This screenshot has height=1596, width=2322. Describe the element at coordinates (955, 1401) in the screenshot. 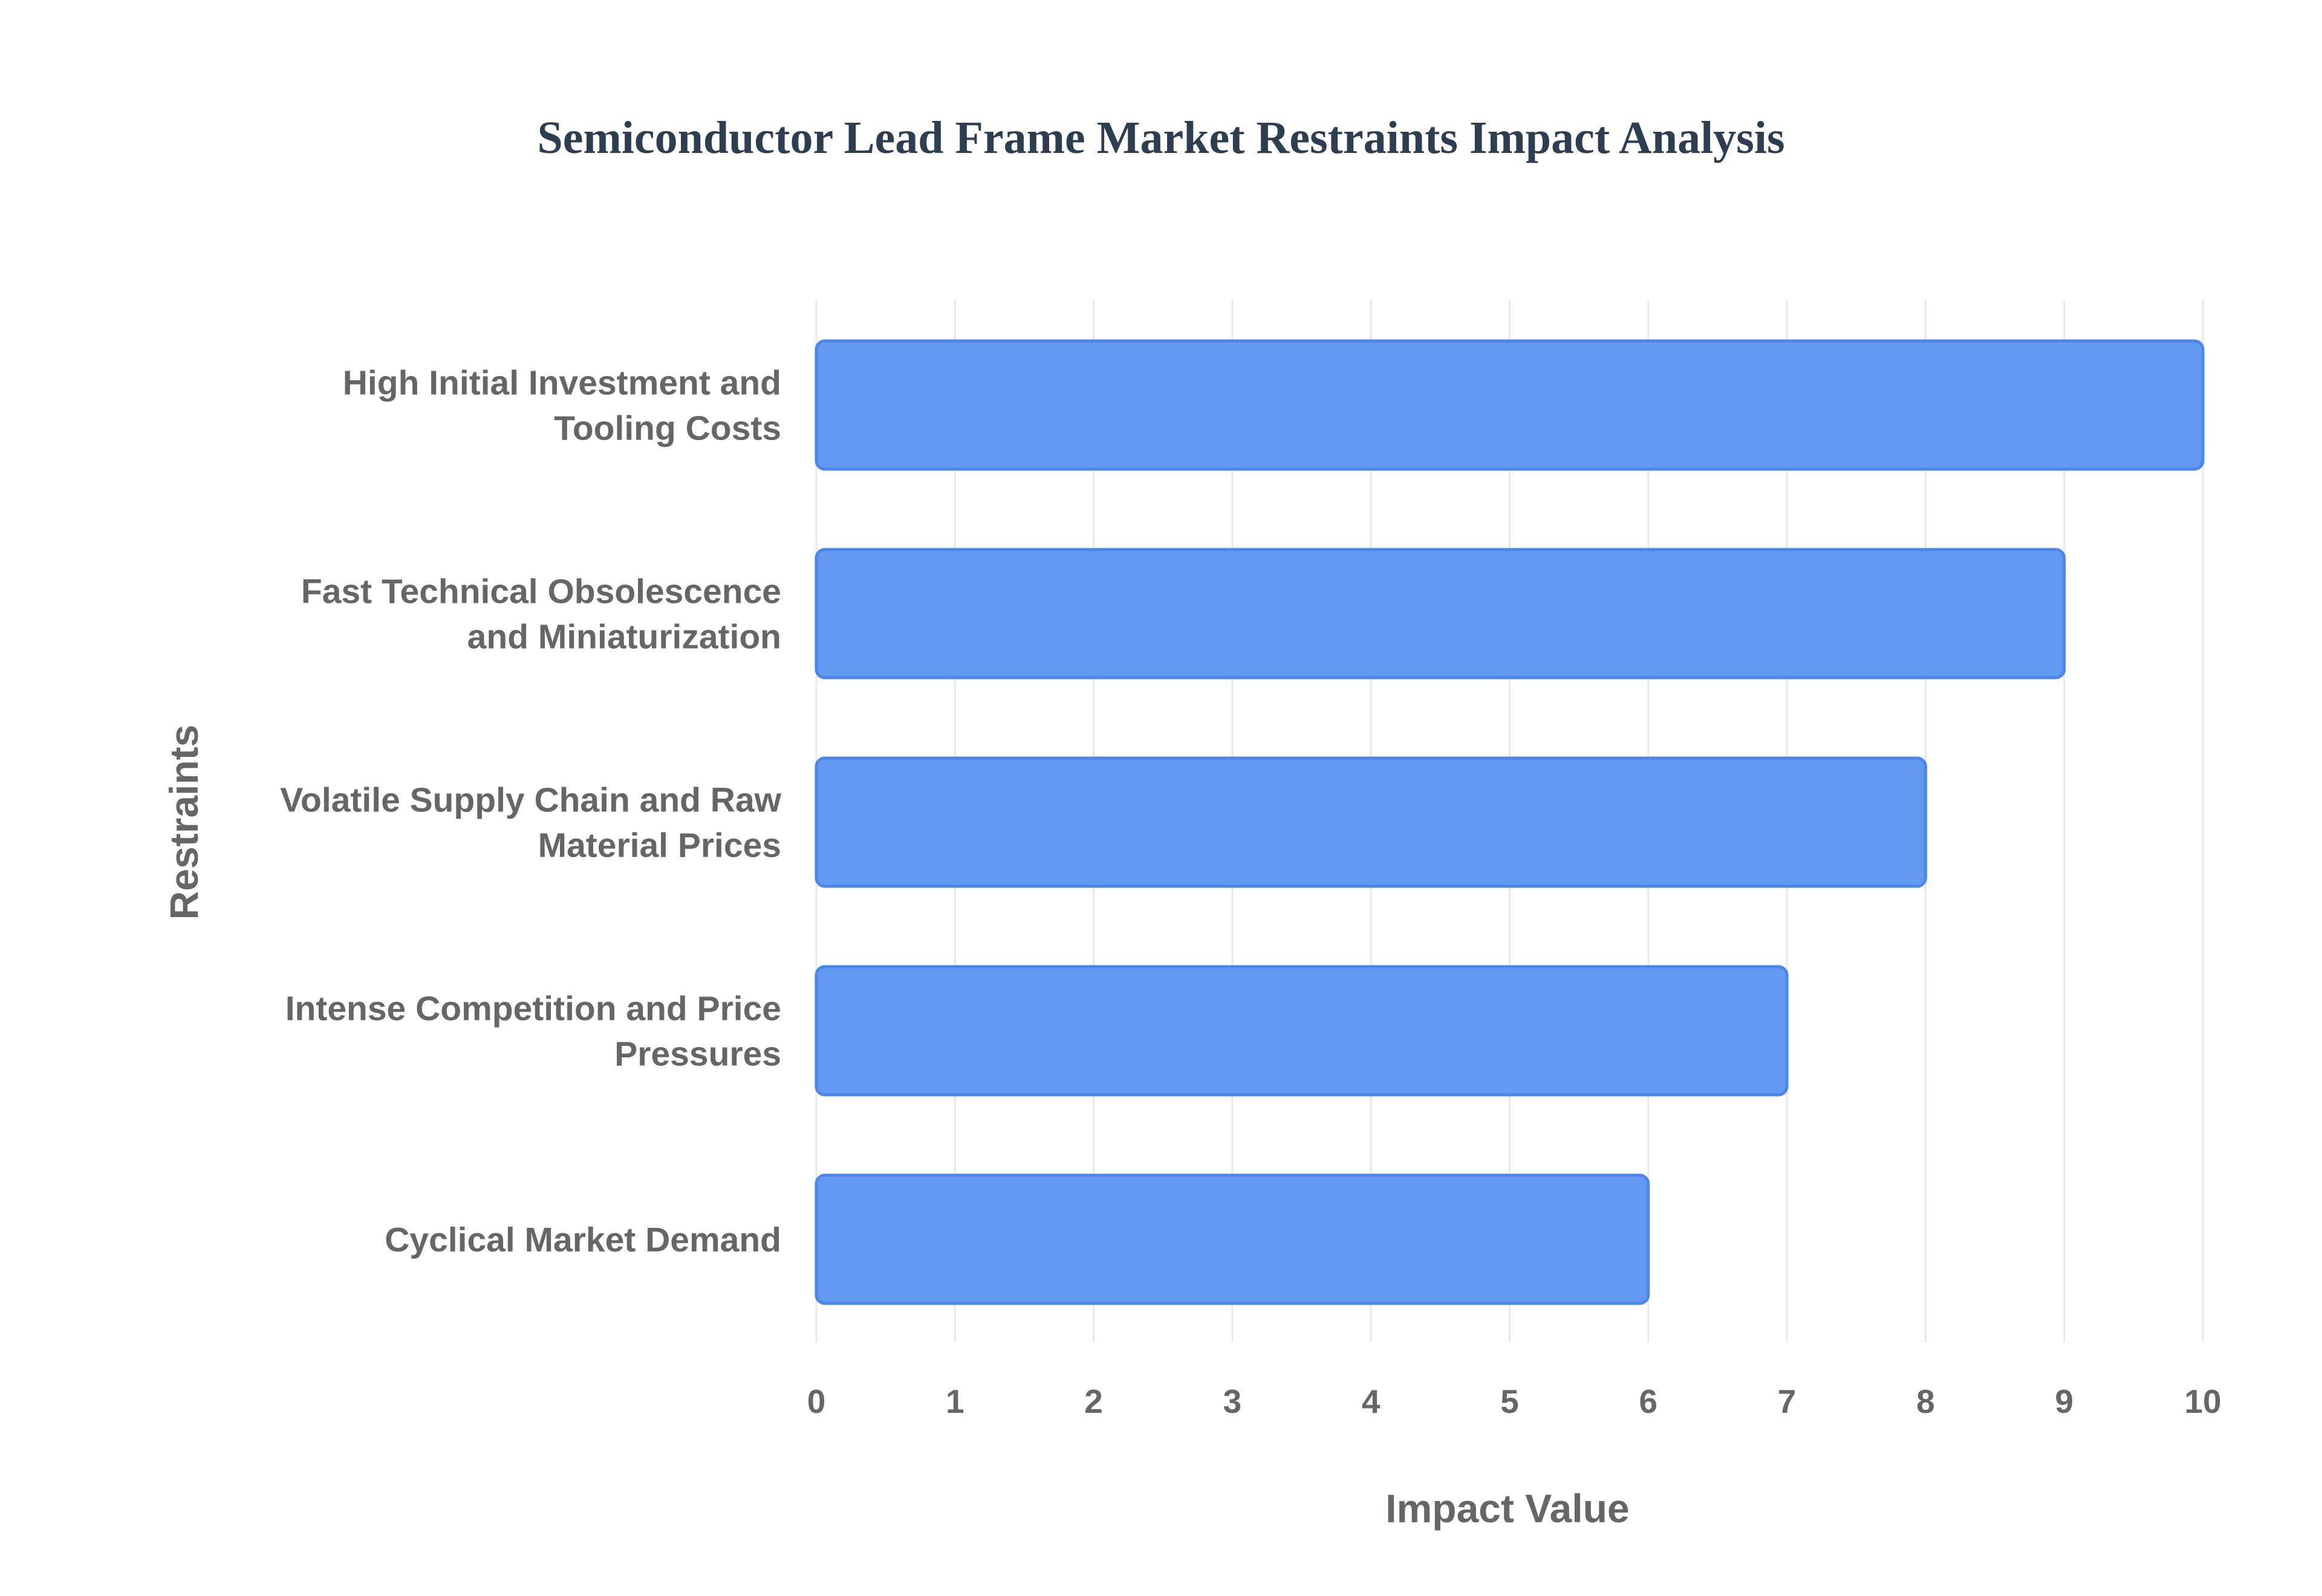

I see `x-tick-label: 1` at that location.